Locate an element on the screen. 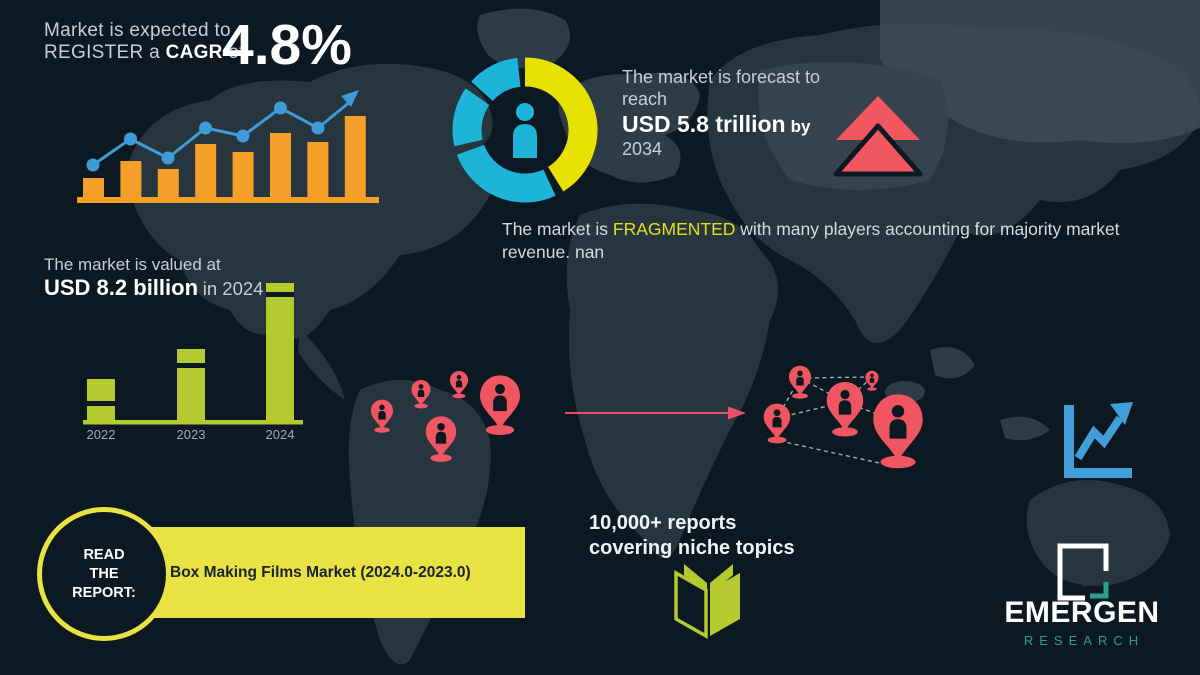  open-book-icon is located at coordinates (707, 602).